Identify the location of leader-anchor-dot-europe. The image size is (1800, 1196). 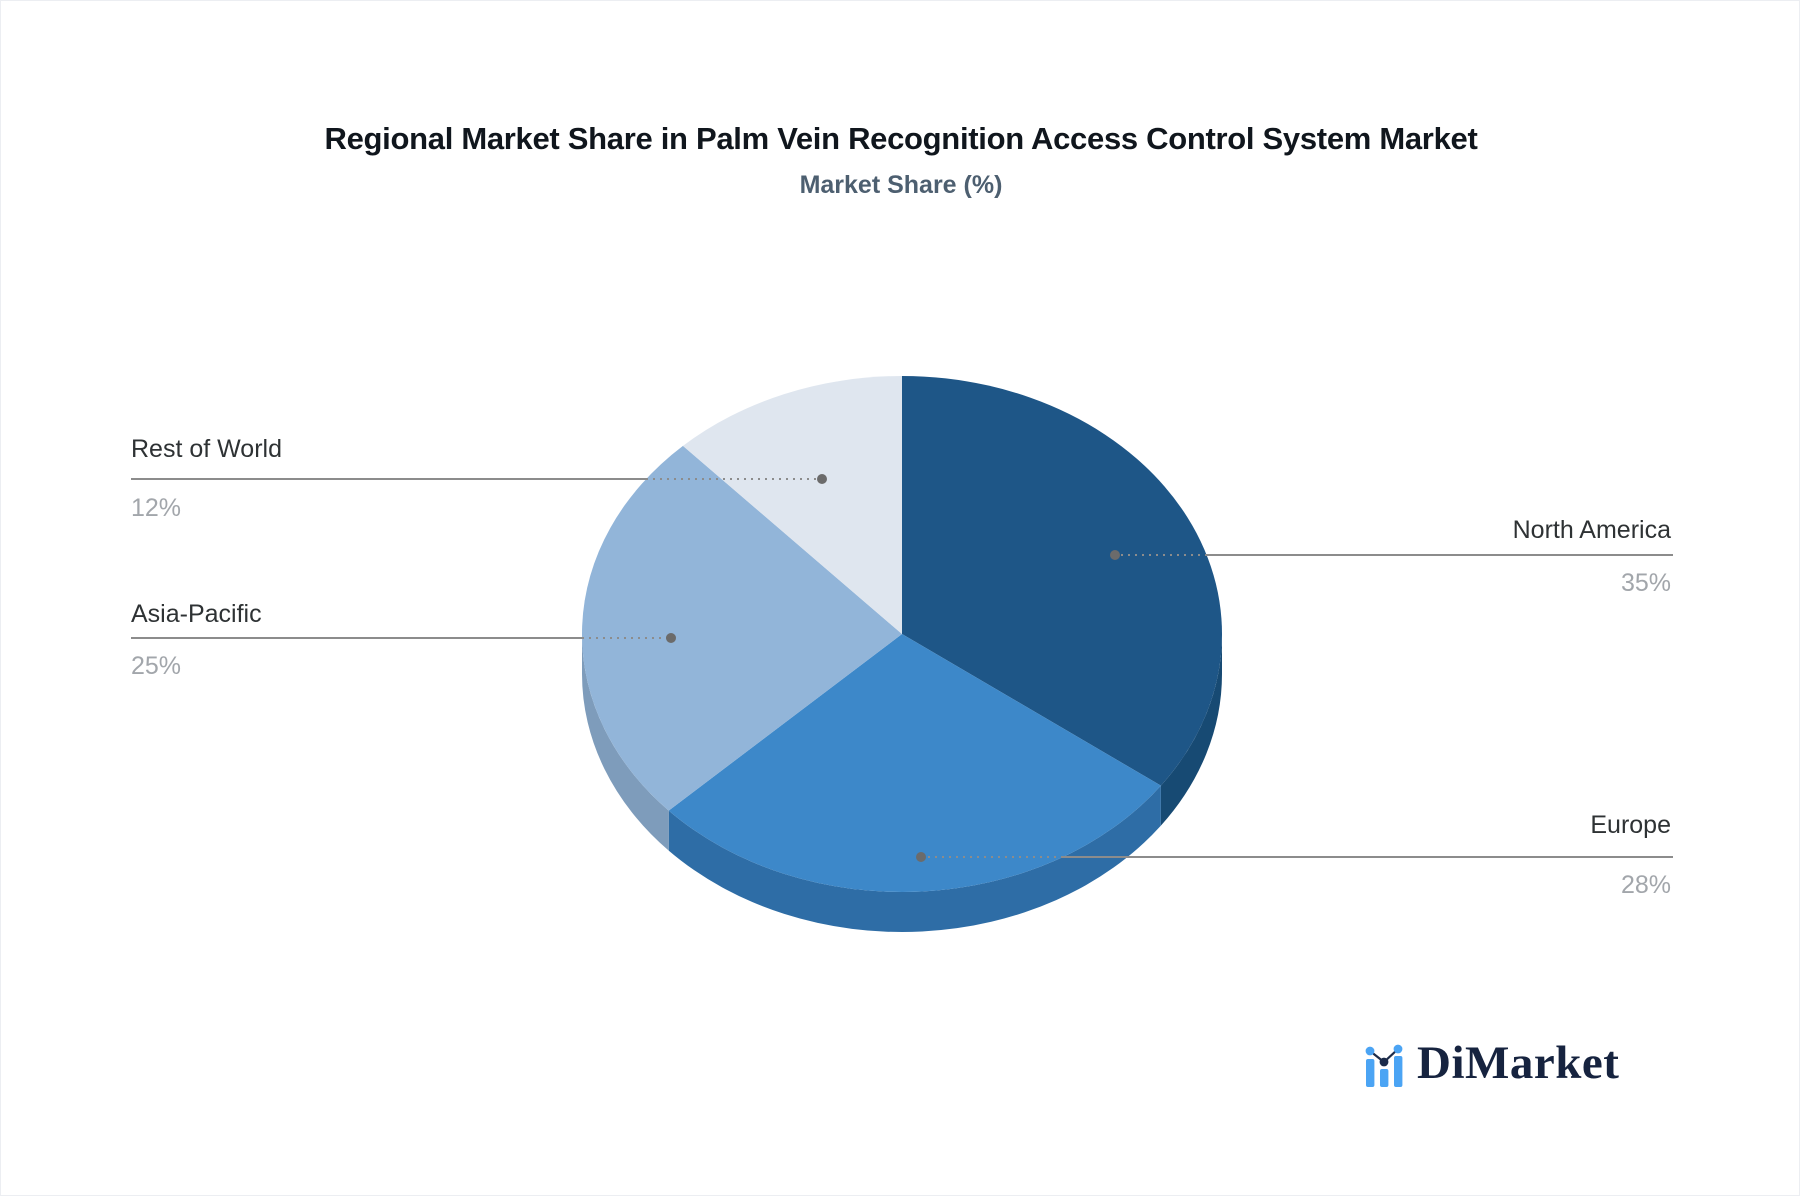
(921, 857).